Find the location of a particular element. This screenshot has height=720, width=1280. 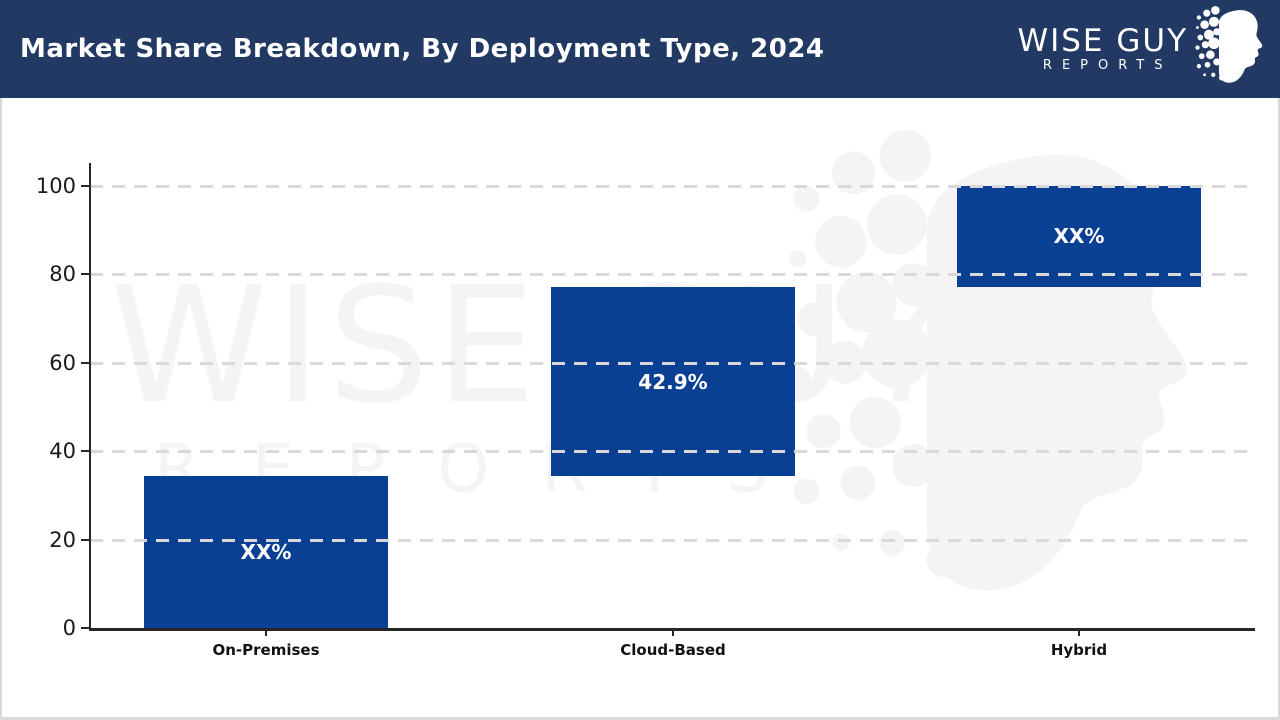

logo-subtitle: REPORTS is located at coordinates (1107, 65).